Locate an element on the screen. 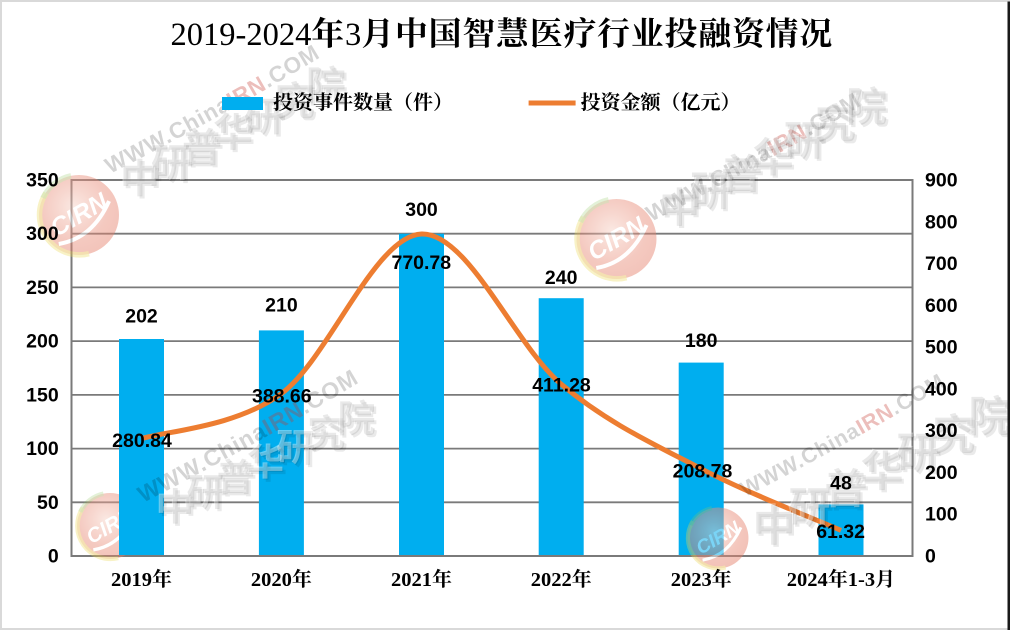  svg-text: 2022 is located at coordinates (551, 580).